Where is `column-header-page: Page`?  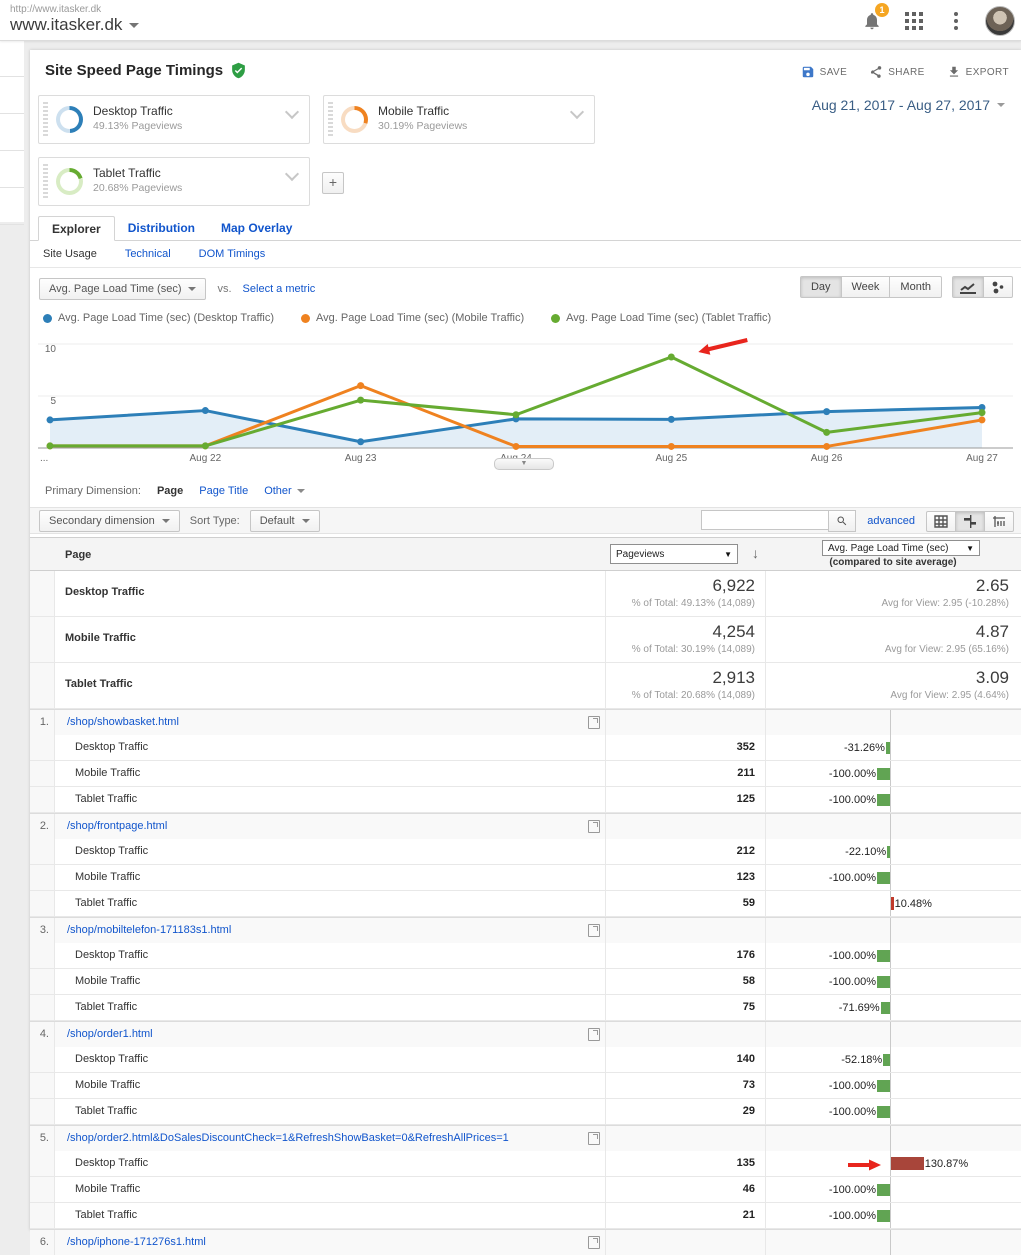 column-header-page: Page is located at coordinates (78, 555).